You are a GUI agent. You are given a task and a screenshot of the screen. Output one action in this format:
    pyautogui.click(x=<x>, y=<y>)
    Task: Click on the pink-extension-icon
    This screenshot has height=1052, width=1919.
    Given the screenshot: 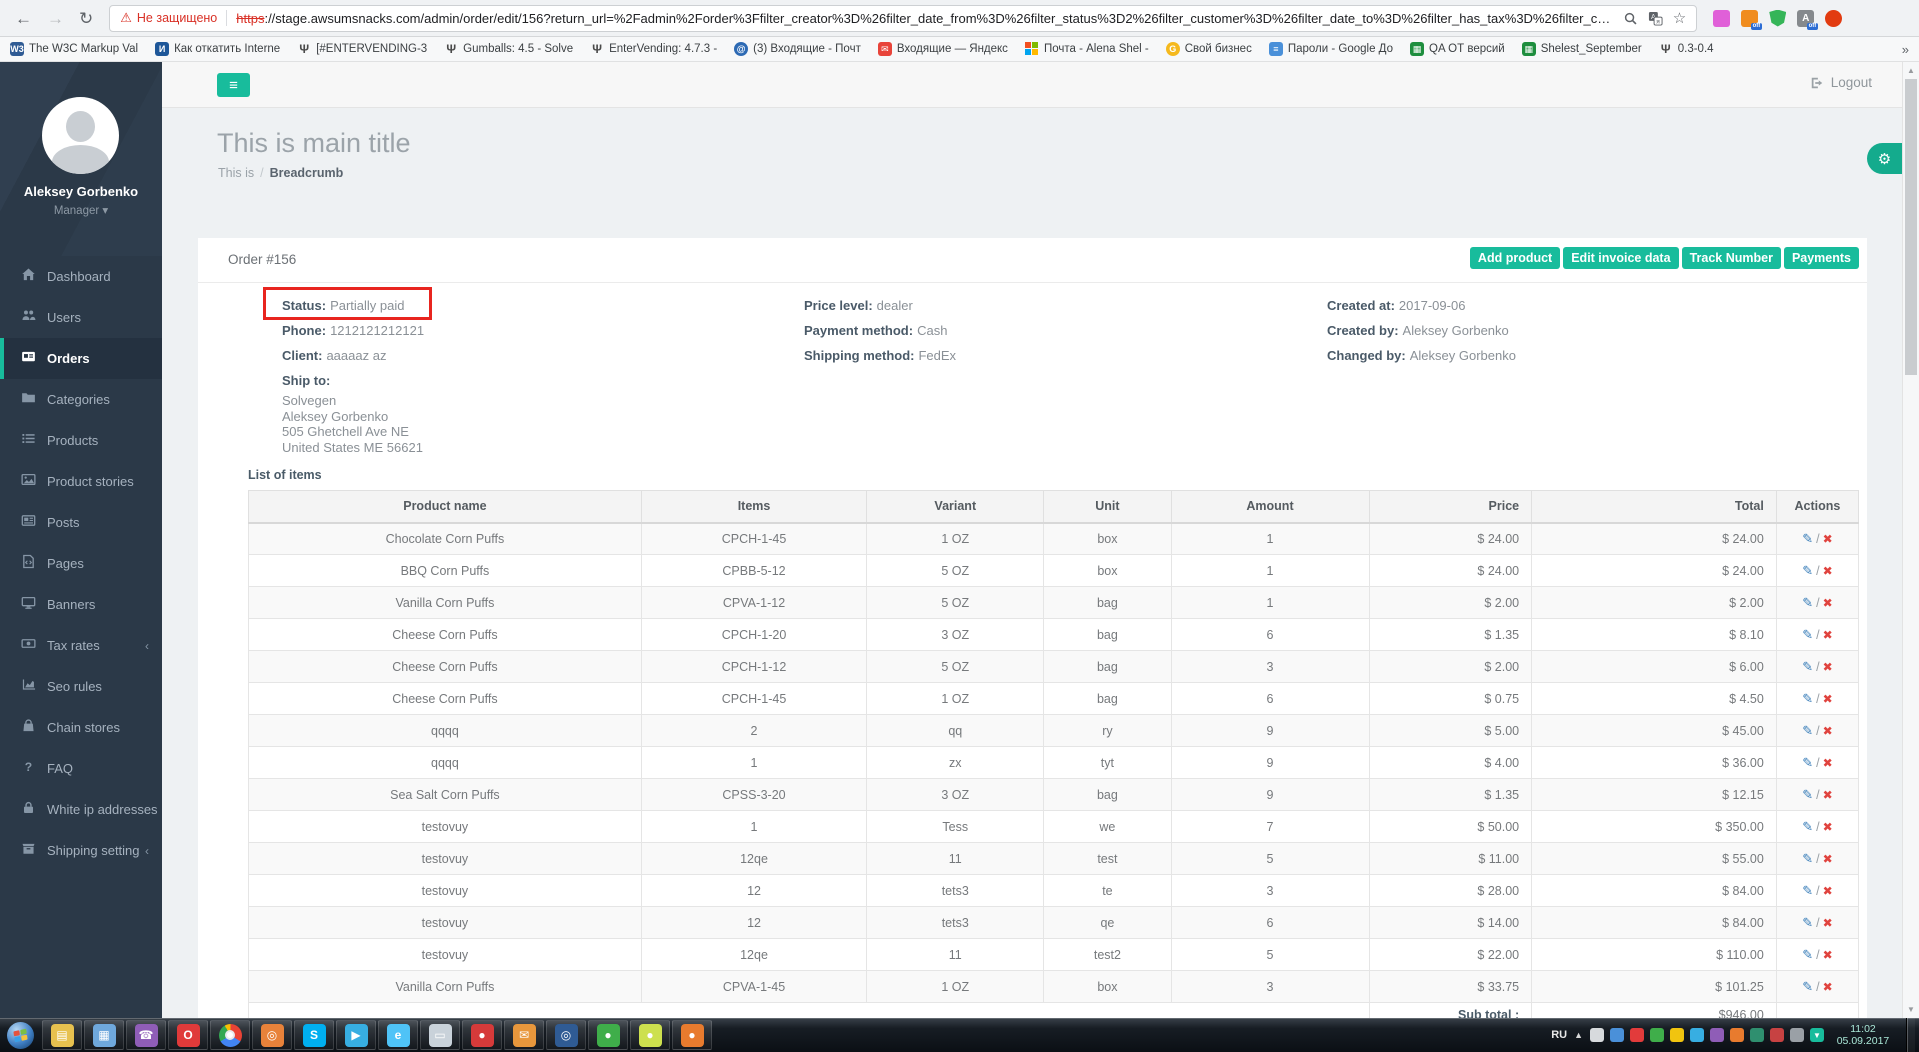 What is the action you would take?
    pyautogui.click(x=1722, y=18)
    